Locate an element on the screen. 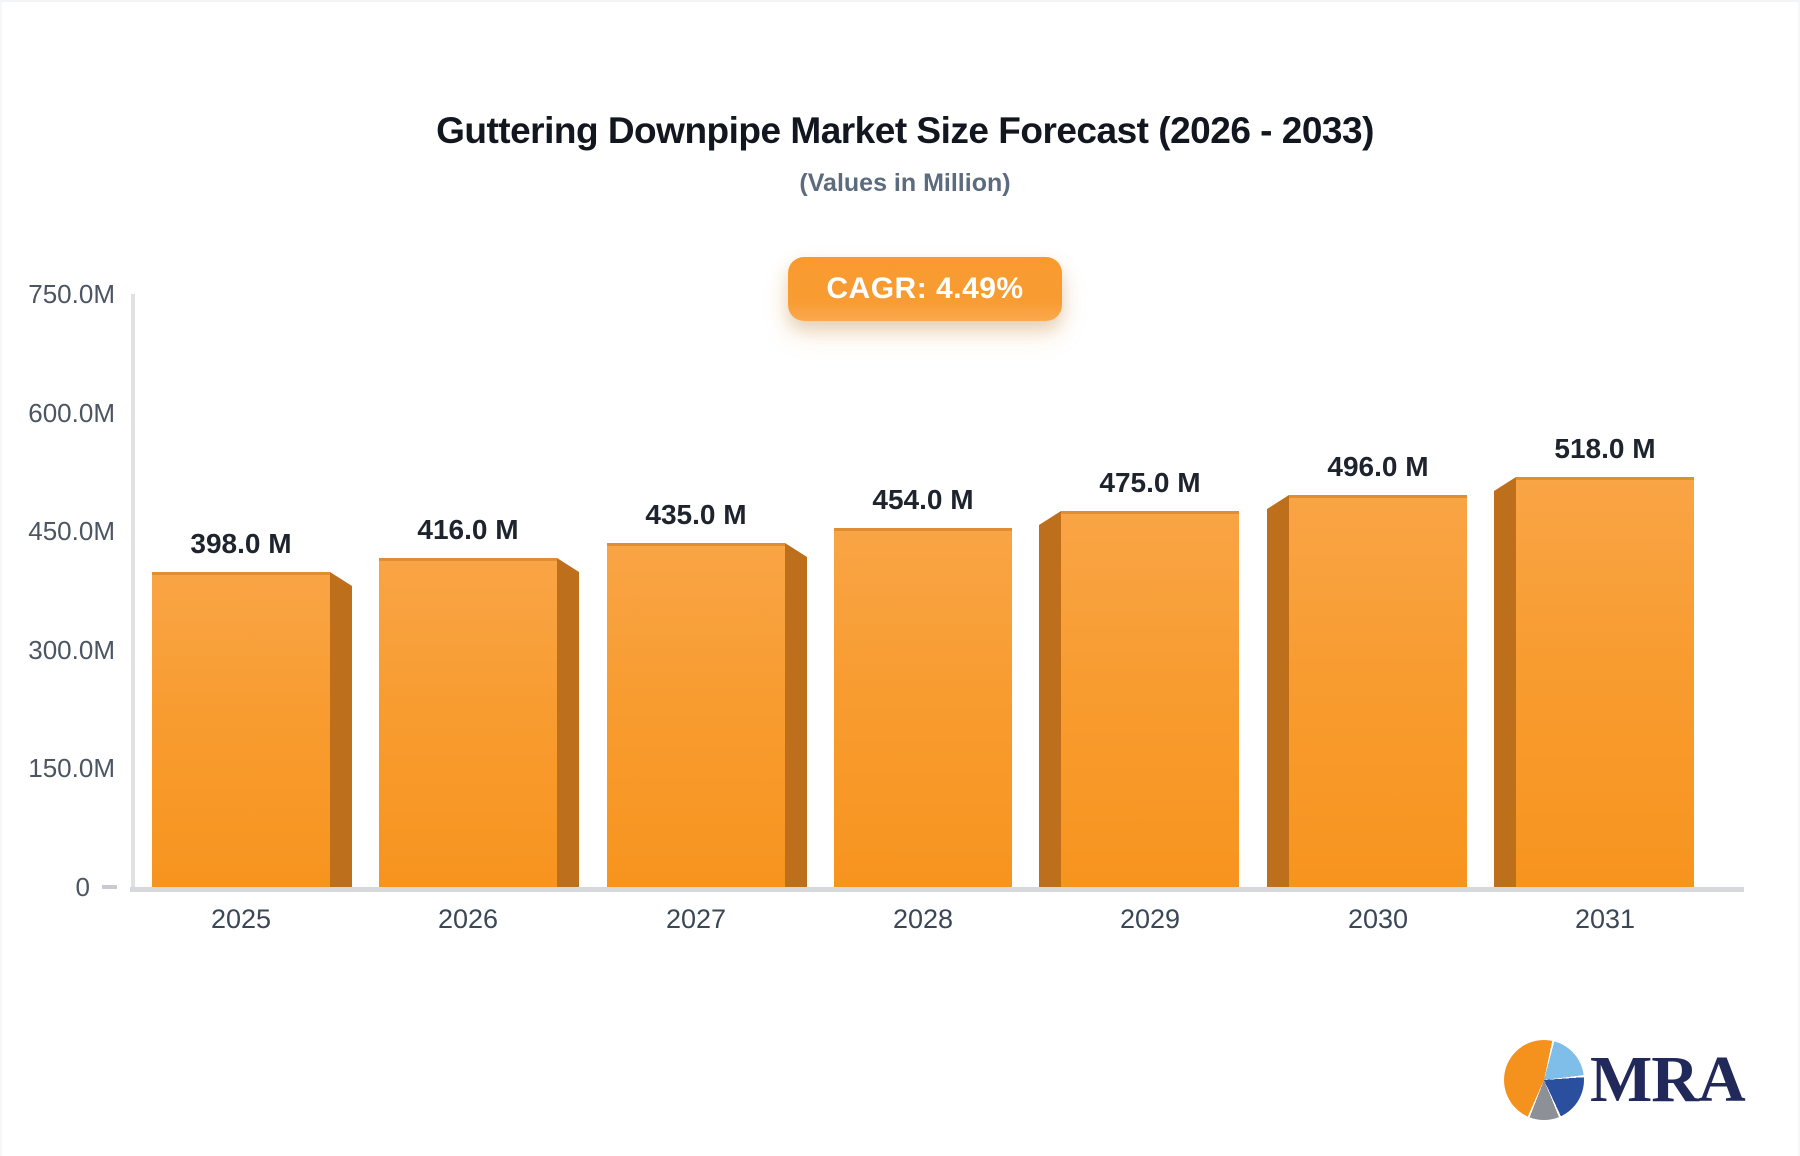  x-axis-label: 2028 is located at coordinates (923, 919).